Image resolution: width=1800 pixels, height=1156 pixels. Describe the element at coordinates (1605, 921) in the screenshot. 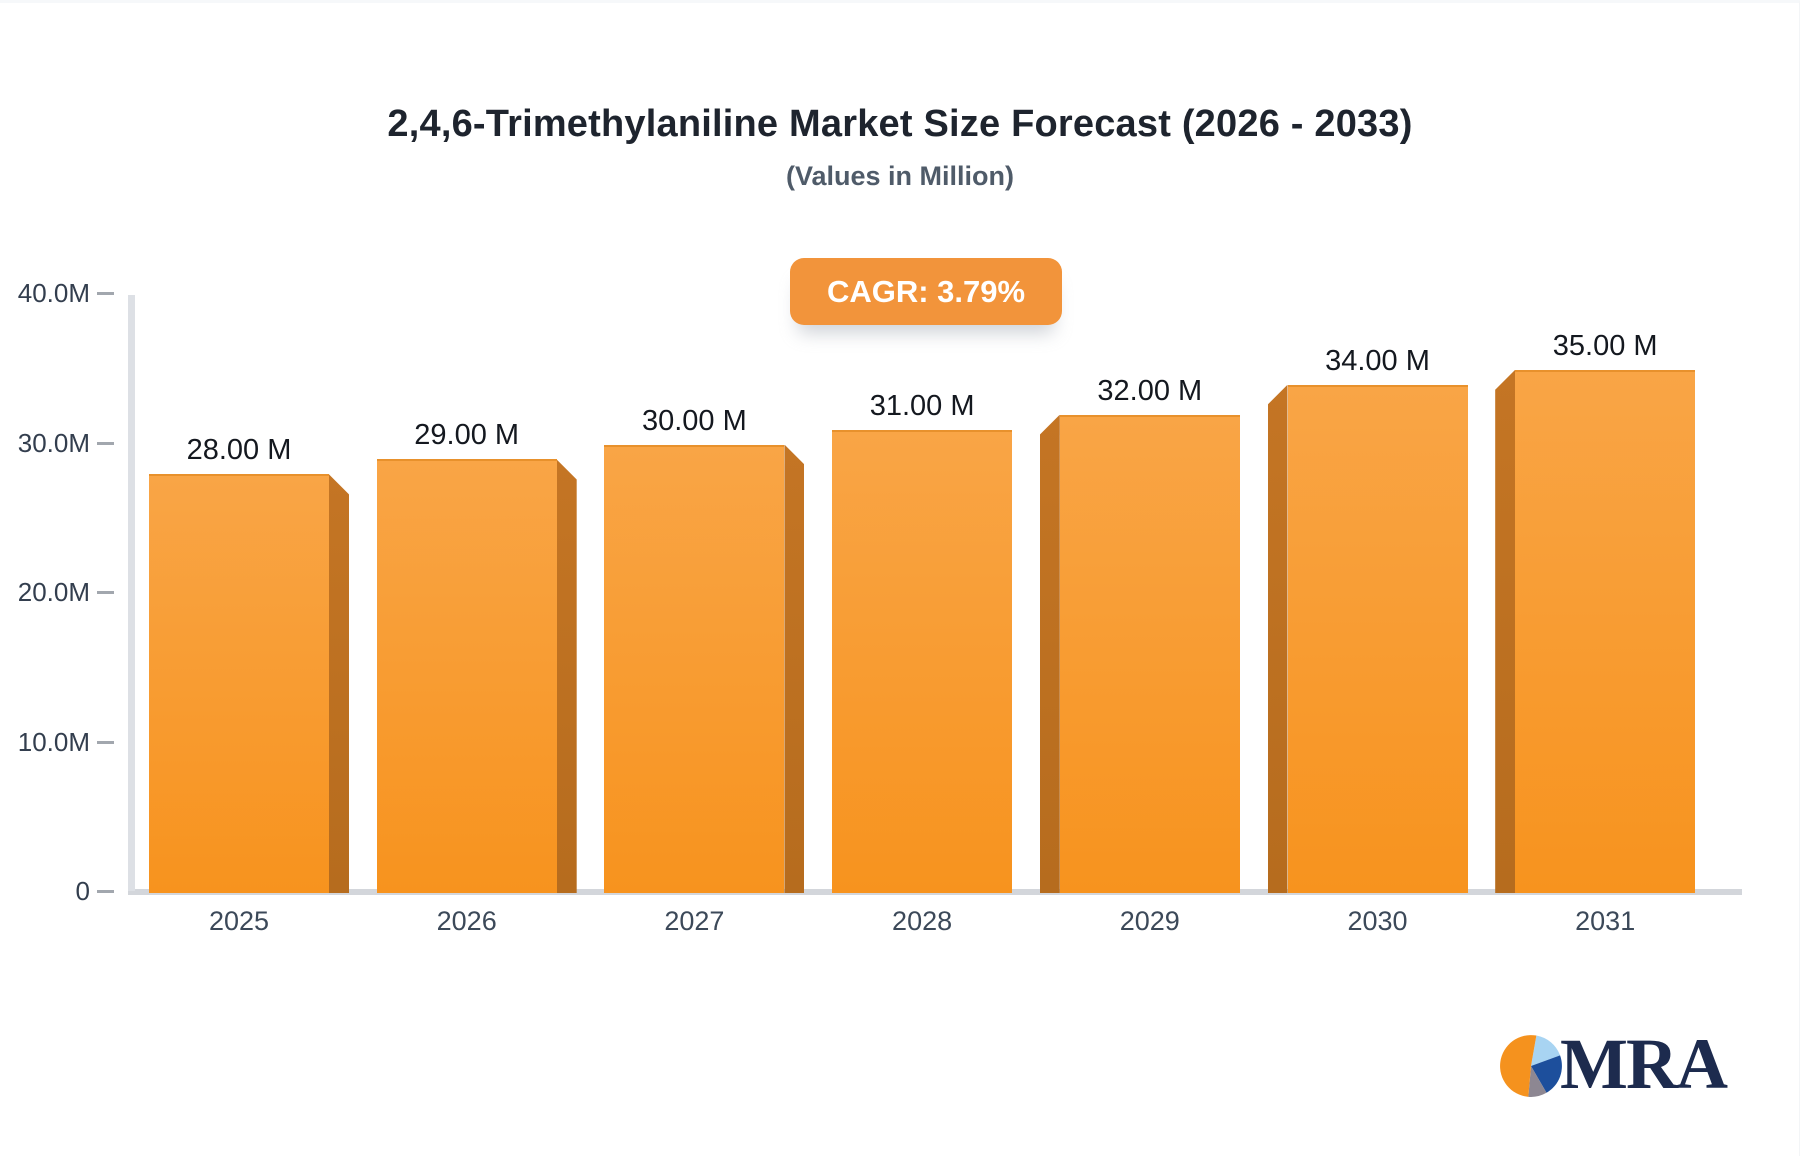

I see `x-axis-category-label: 2031` at that location.